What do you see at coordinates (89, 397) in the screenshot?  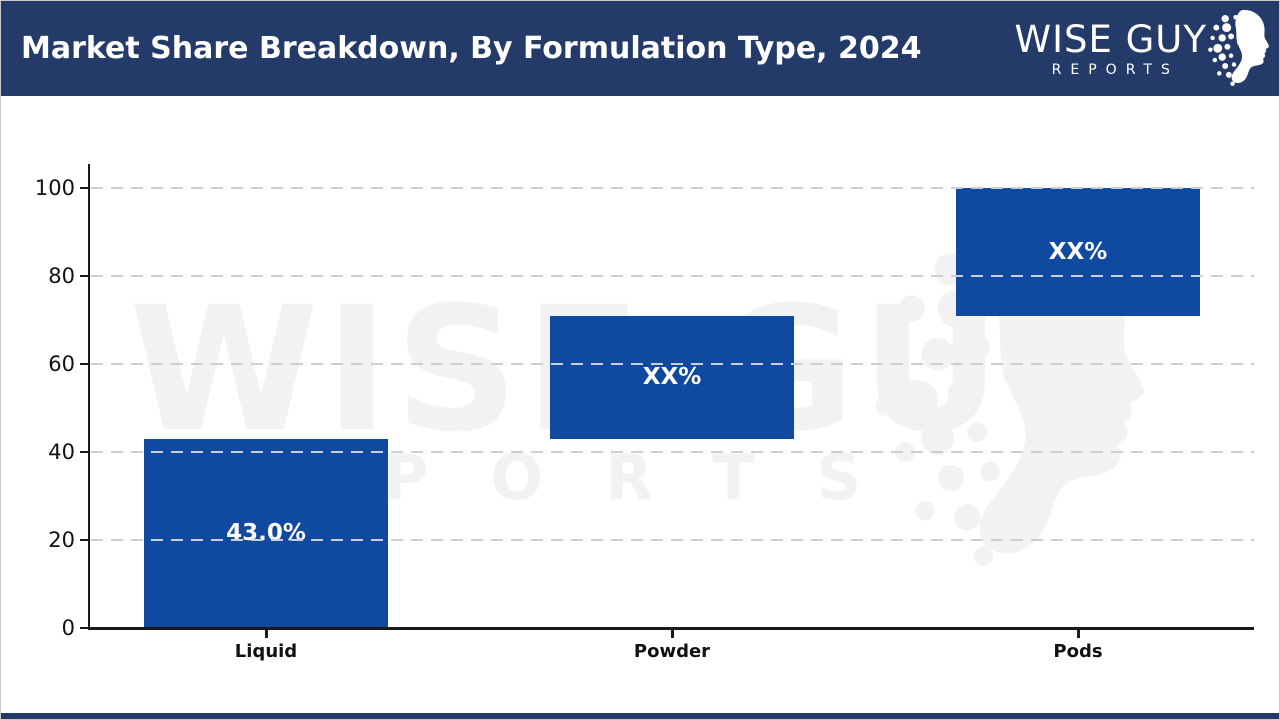 I see `y-axis-spine` at bounding box center [89, 397].